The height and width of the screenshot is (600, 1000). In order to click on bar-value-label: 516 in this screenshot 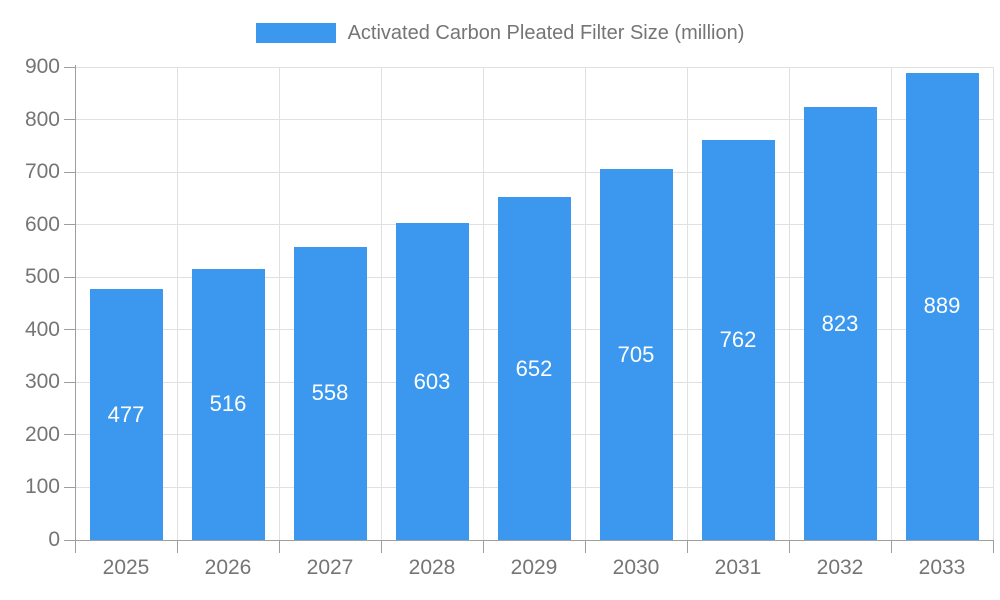, I will do `click(228, 404)`.